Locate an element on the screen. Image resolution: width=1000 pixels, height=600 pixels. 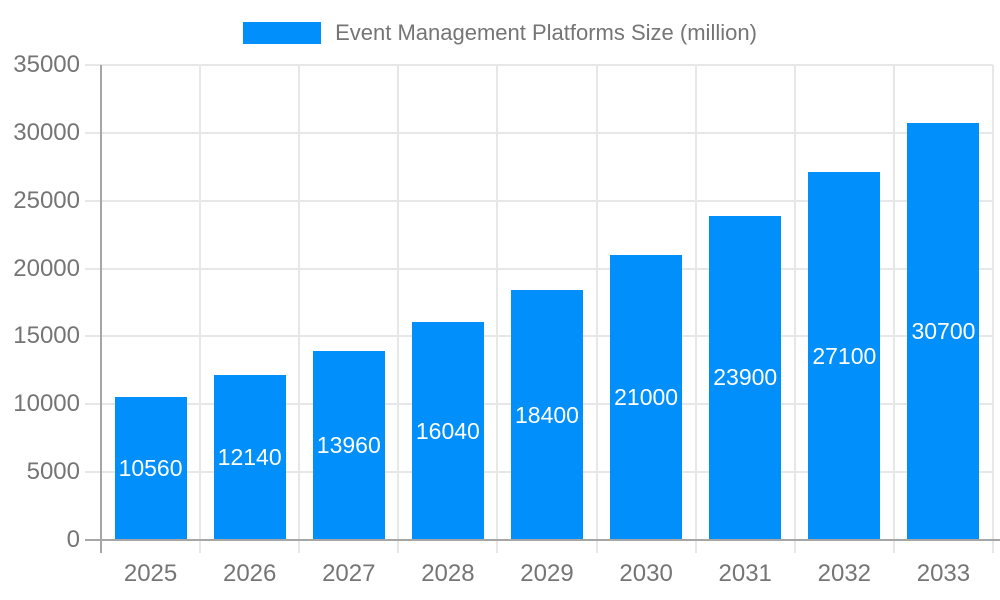
y-tick-label: 30000 is located at coordinates (46, 132).